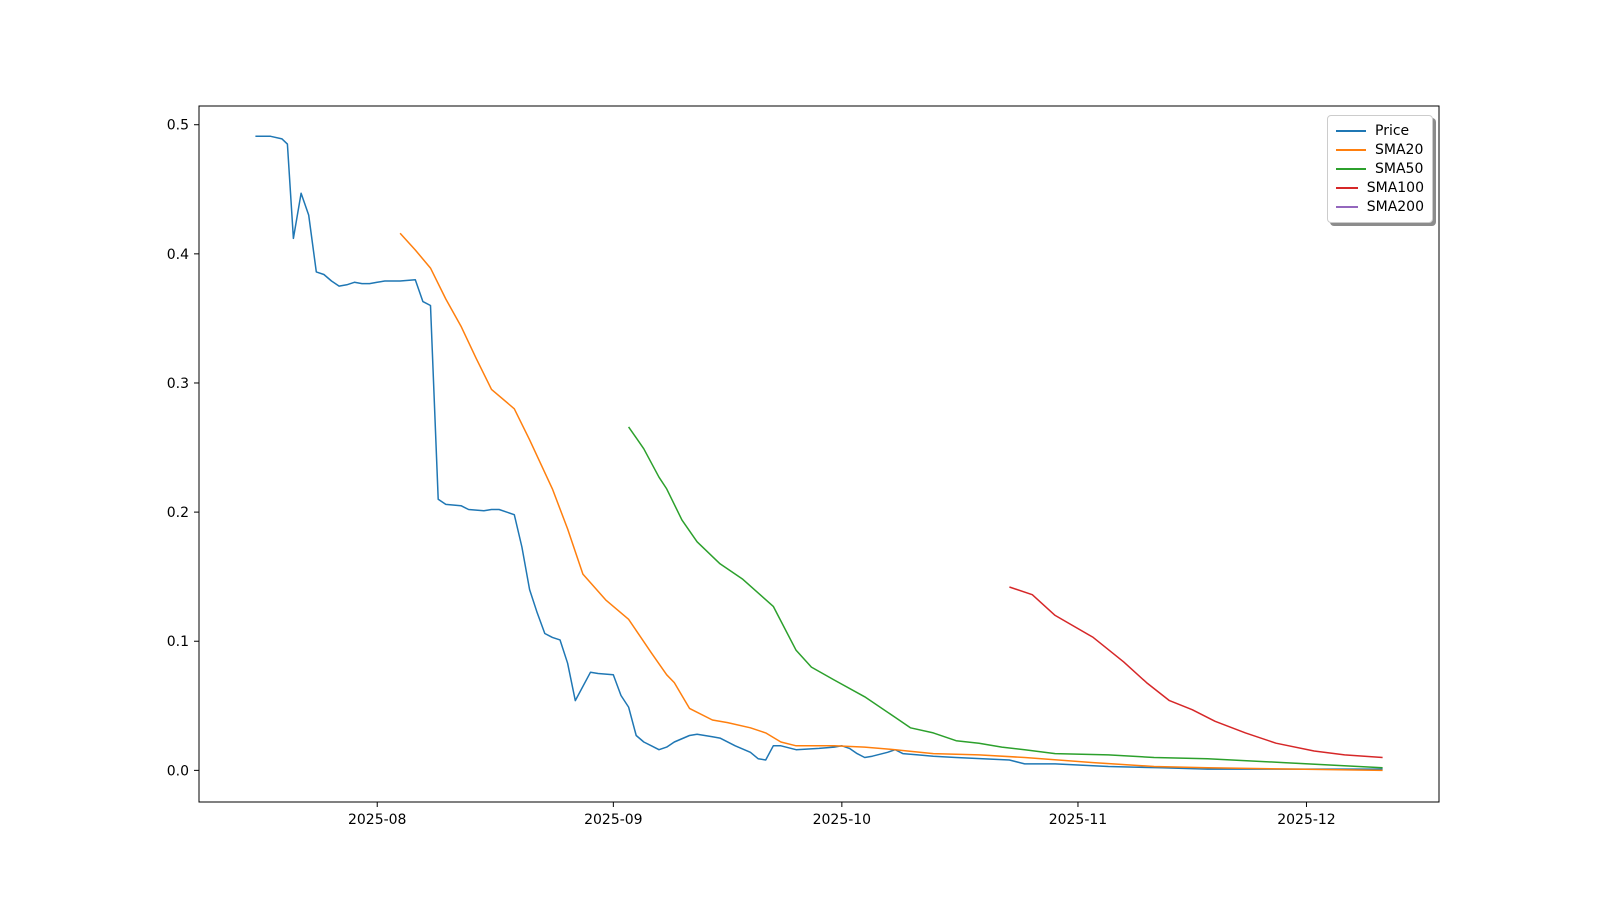  What do you see at coordinates (613, 820) in the screenshot?
I see `x-tick-label: 2025-09` at bounding box center [613, 820].